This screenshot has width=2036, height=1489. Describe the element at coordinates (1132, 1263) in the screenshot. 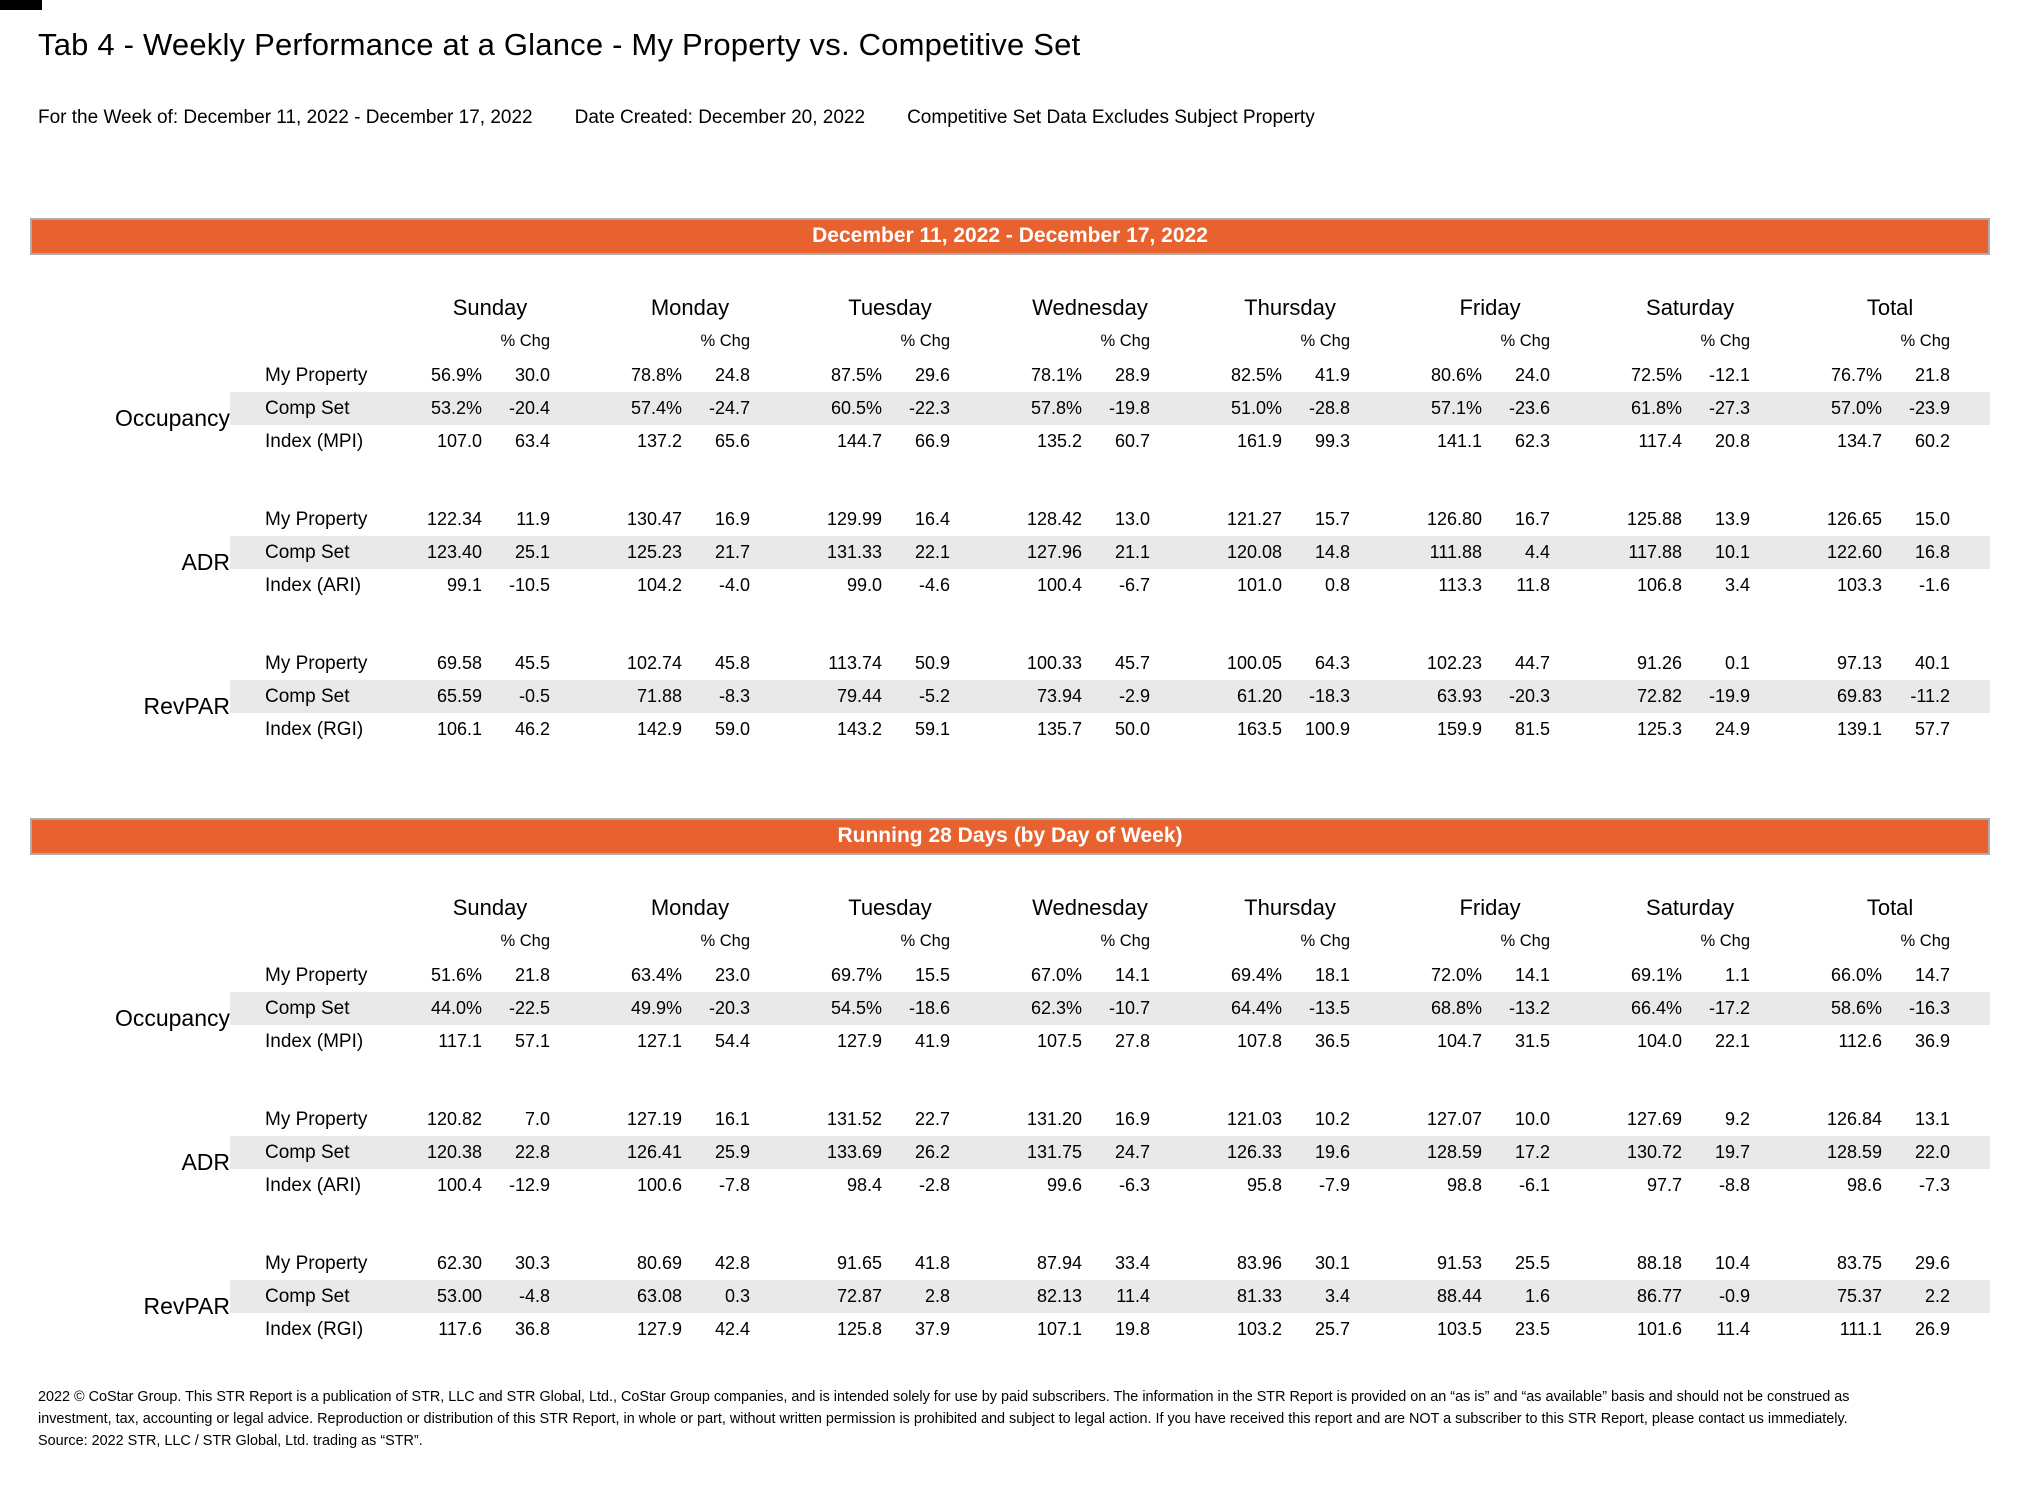

I see `chg-cell: 33.4` at that location.